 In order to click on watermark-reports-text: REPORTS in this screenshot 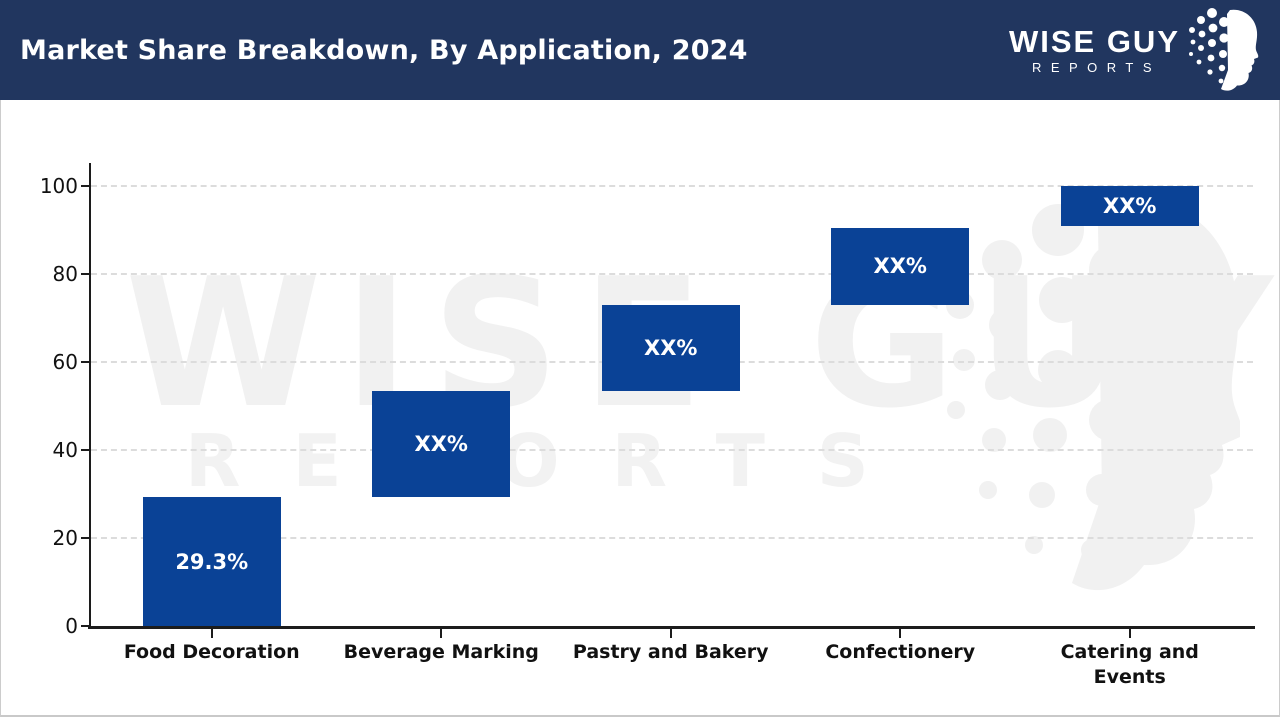, I will do `click(553, 461)`.